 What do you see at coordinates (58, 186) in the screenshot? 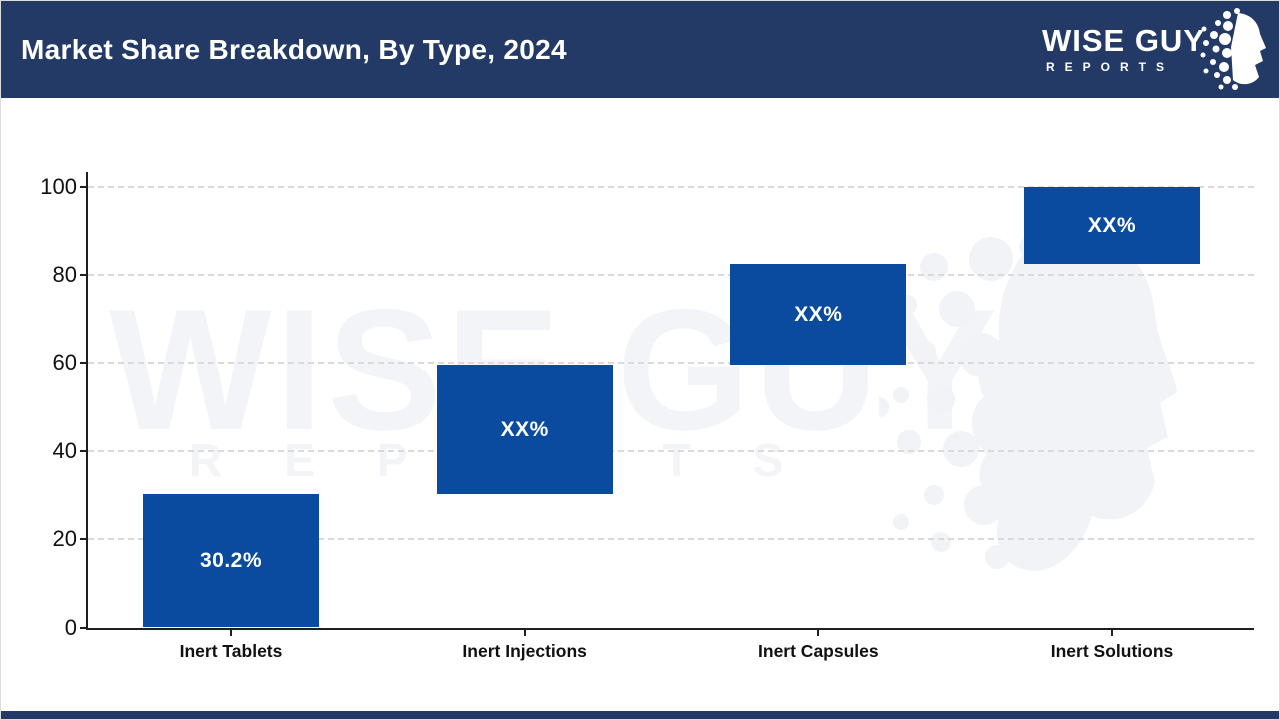
I see `y-tick-label: 100` at bounding box center [58, 186].